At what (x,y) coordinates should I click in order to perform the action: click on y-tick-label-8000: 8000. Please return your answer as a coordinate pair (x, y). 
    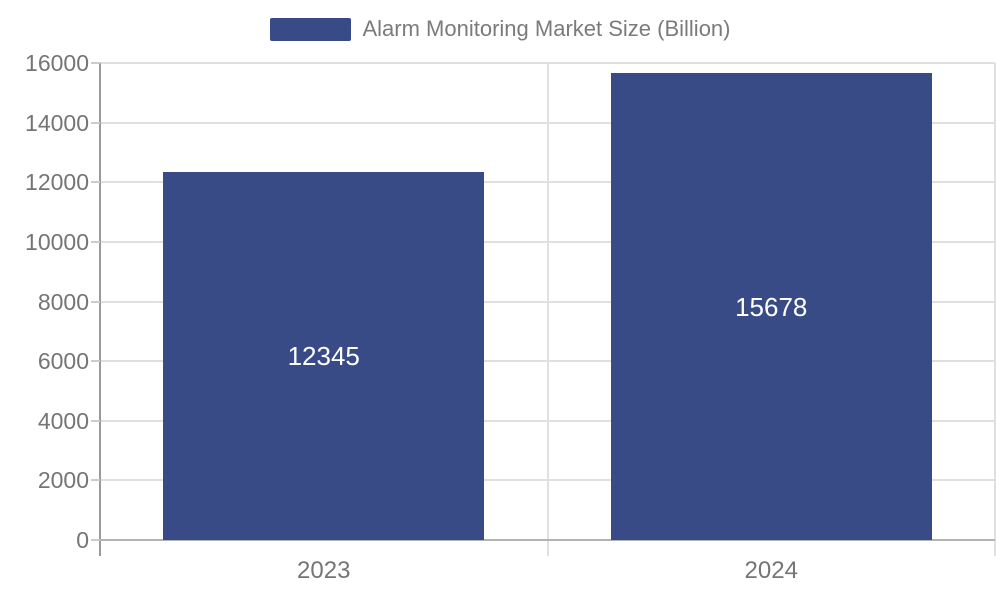
    Looking at the image, I should click on (63, 301).